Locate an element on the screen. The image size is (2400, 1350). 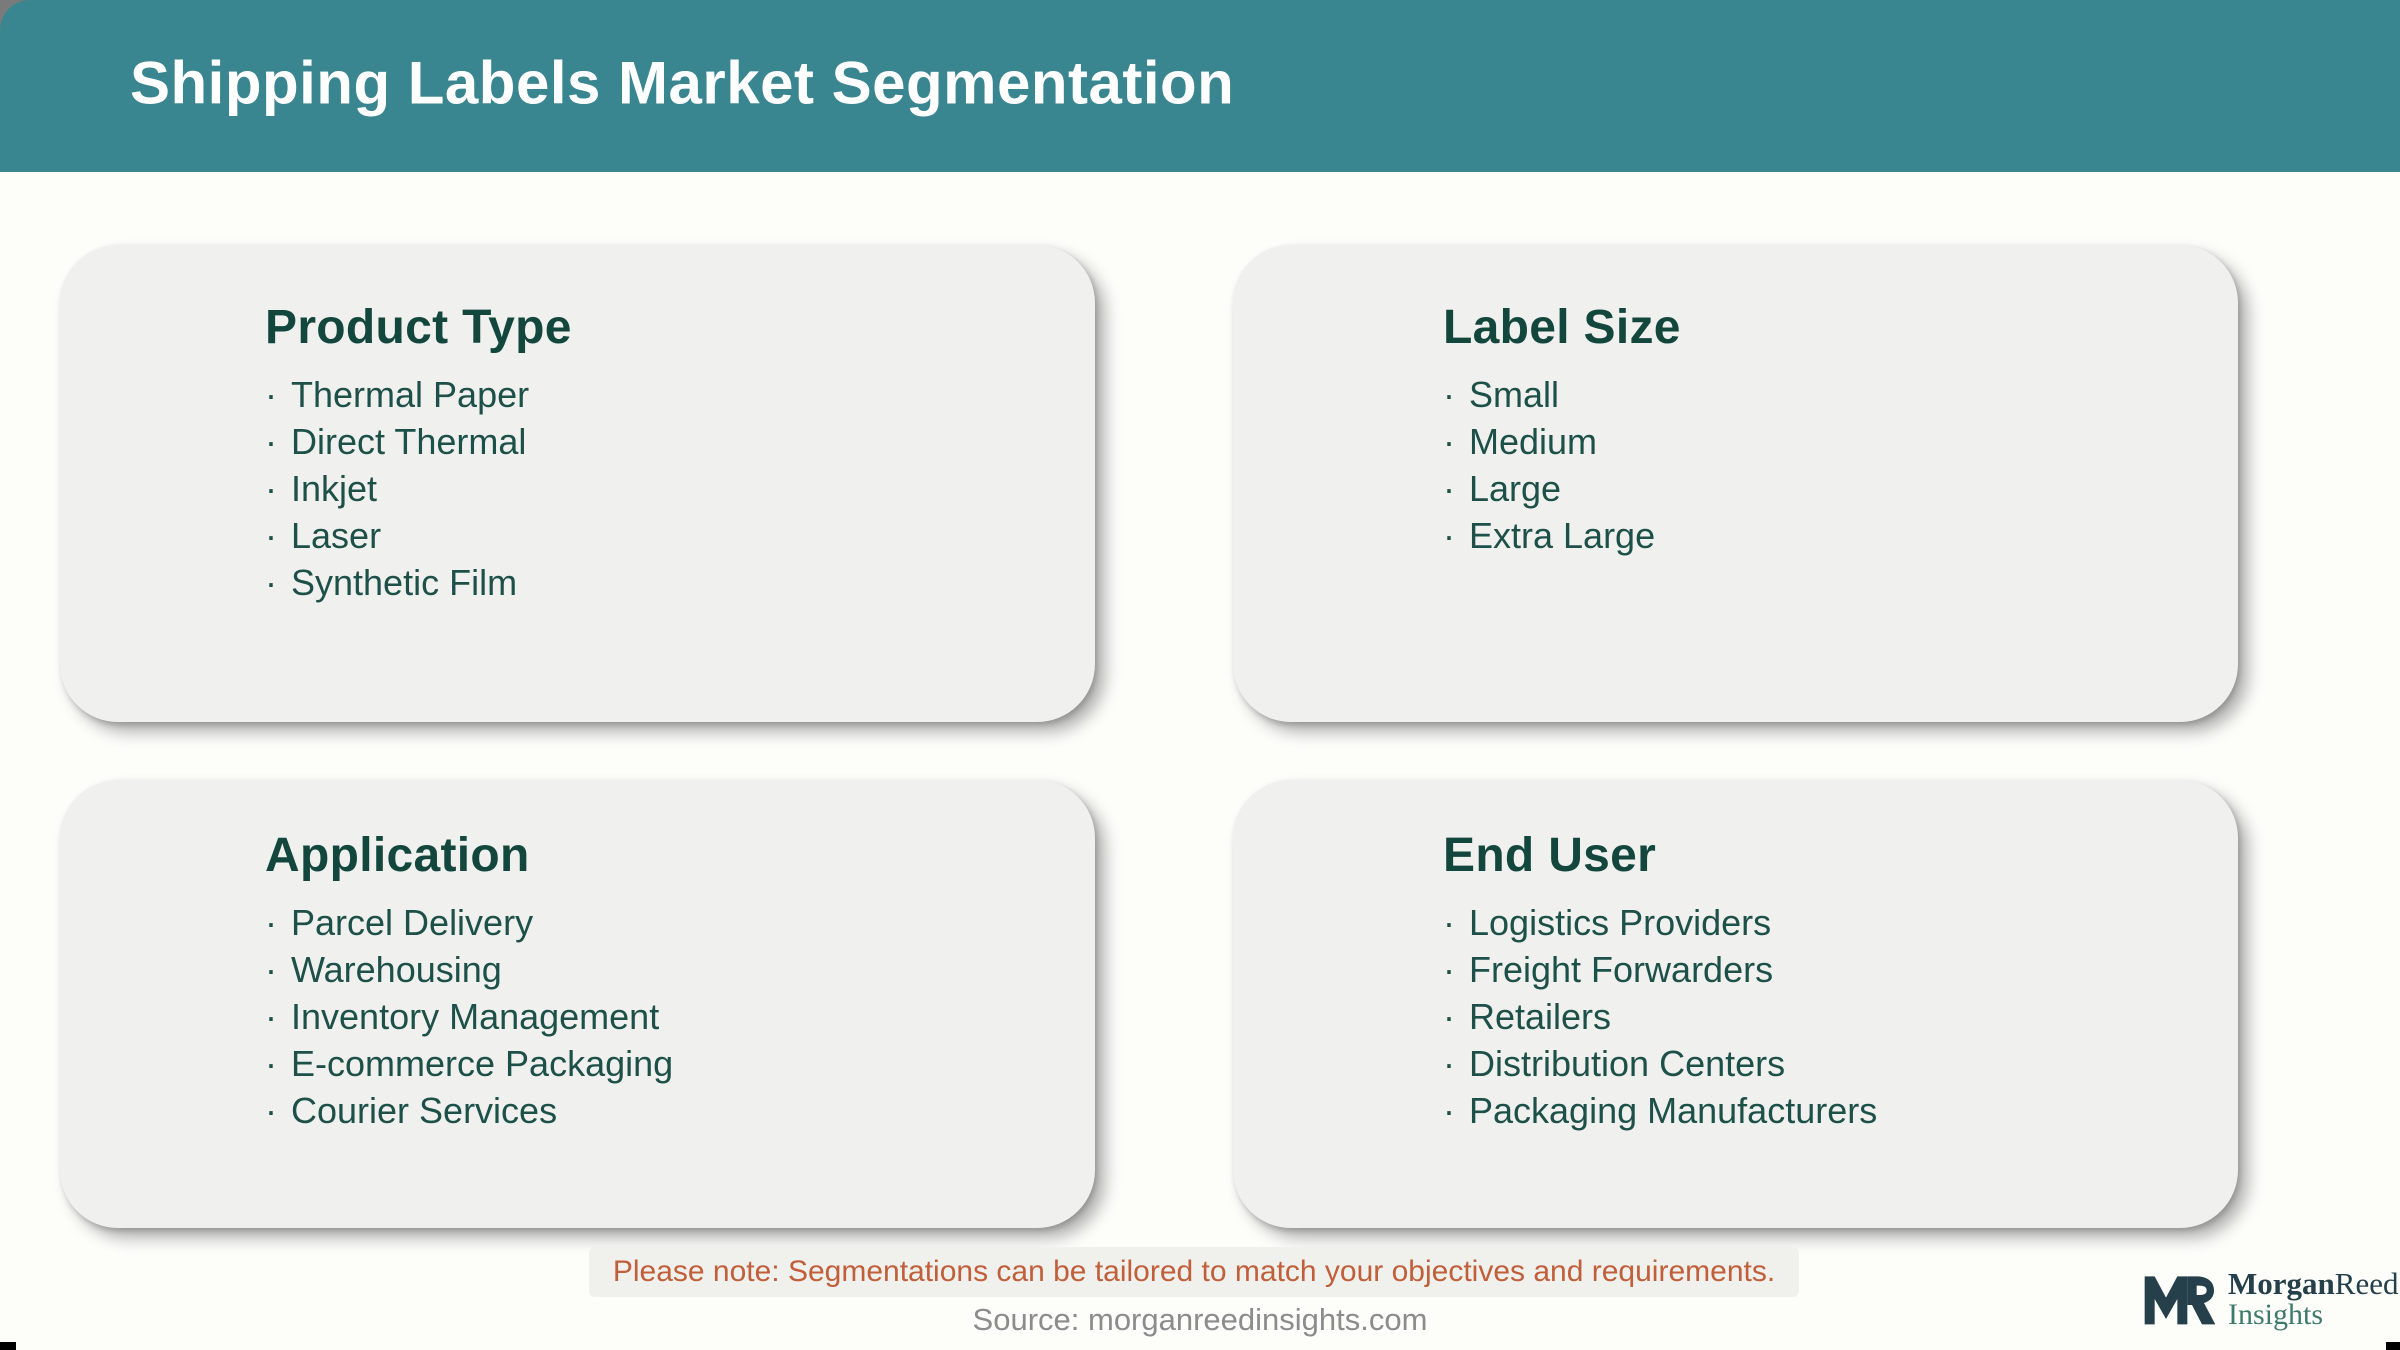
list-item: · Direct Thermal is located at coordinates (660, 441).